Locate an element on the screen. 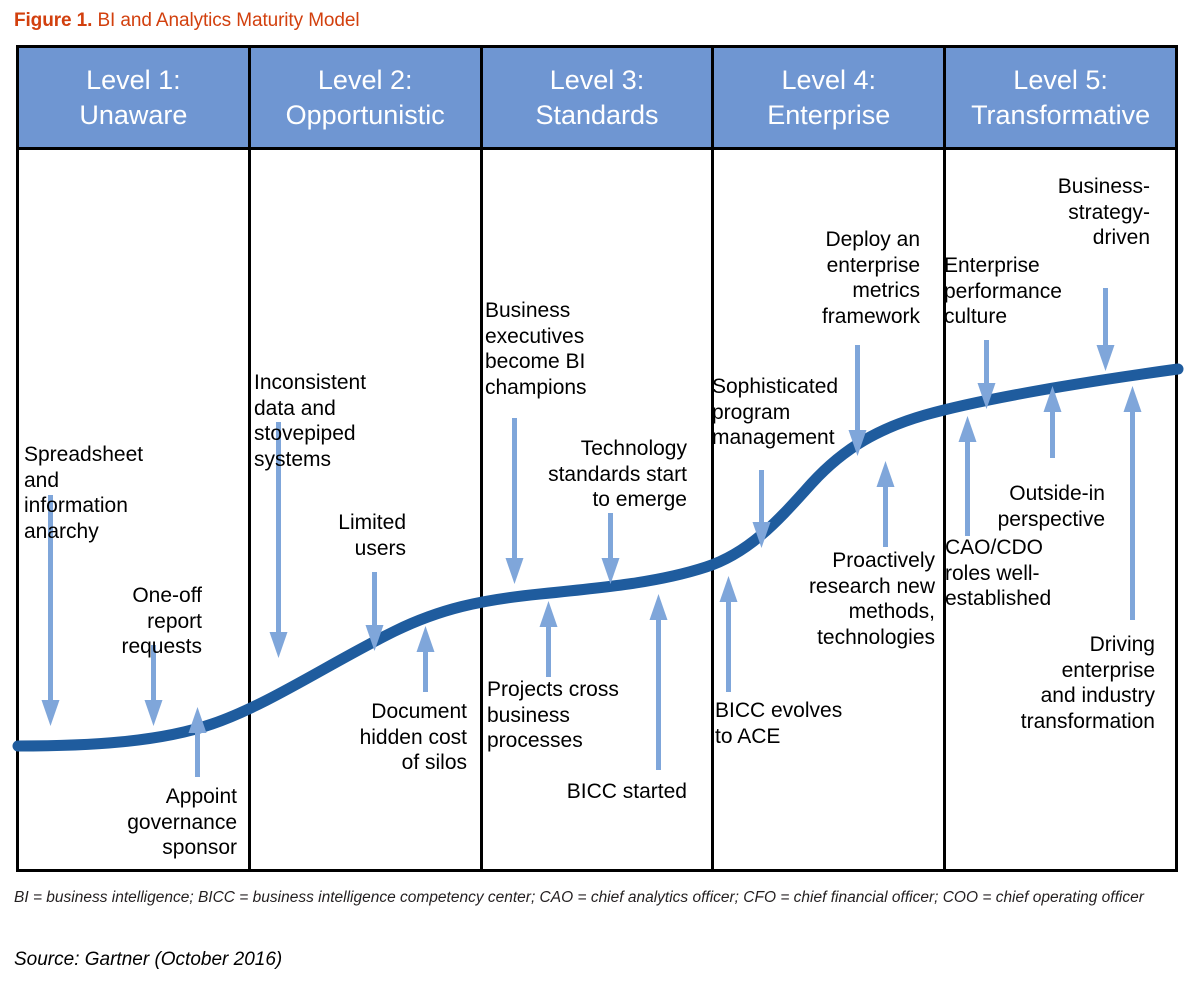 The width and height of the screenshot is (1200, 983). level-5-line1: Level 5: is located at coordinates (1060, 80).